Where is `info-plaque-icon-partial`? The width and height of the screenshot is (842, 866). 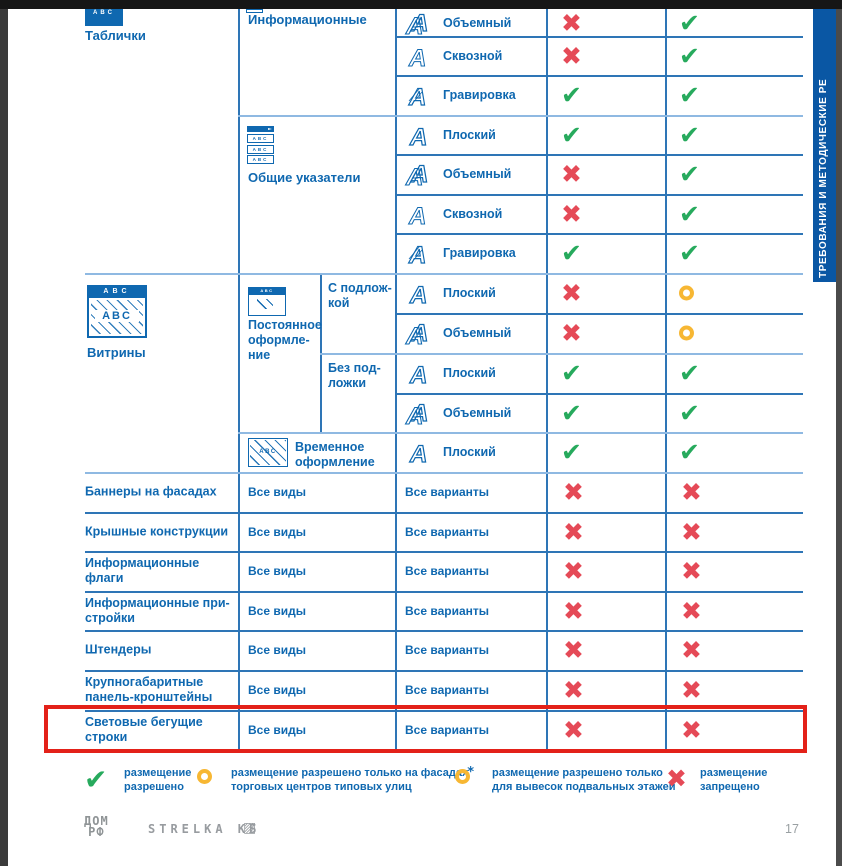 info-plaque-icon-partial is located at coordinates (254, 11).